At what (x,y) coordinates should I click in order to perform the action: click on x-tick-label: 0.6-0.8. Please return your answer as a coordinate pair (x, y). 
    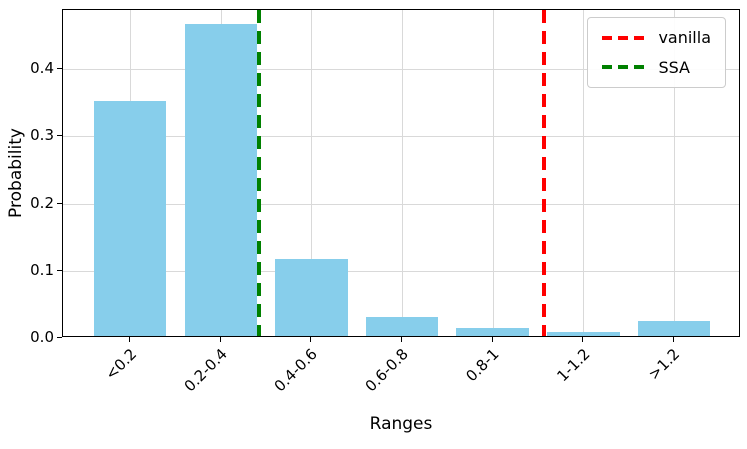
    Looking at the image, I should click on (386, 370).